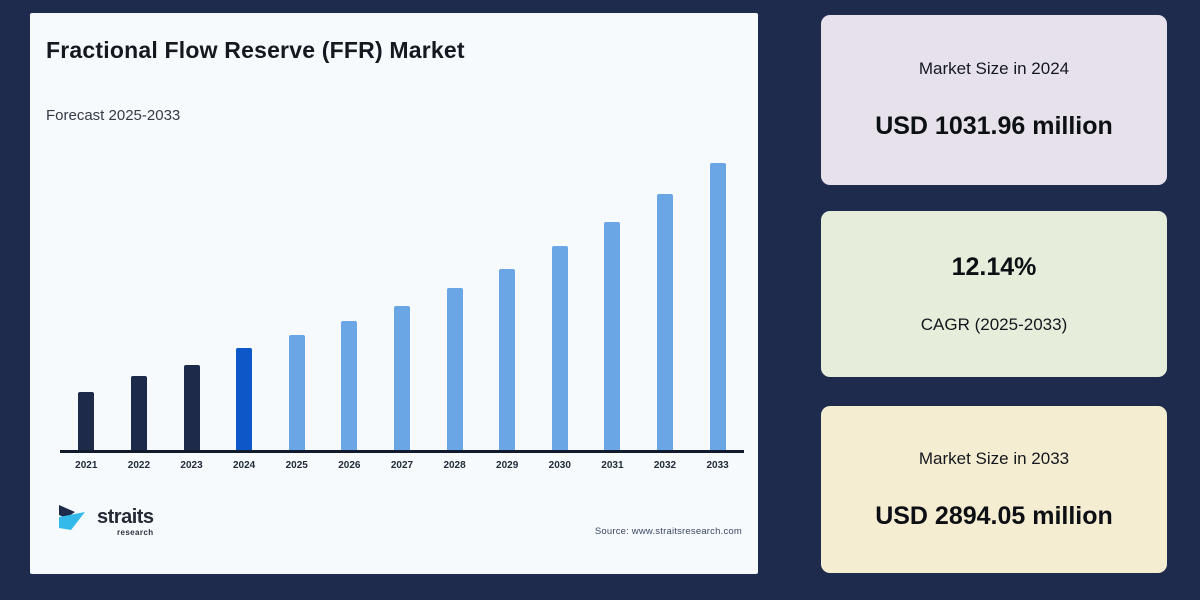  I want to click on stat-card-value: 12.14%, so click(994, 267).